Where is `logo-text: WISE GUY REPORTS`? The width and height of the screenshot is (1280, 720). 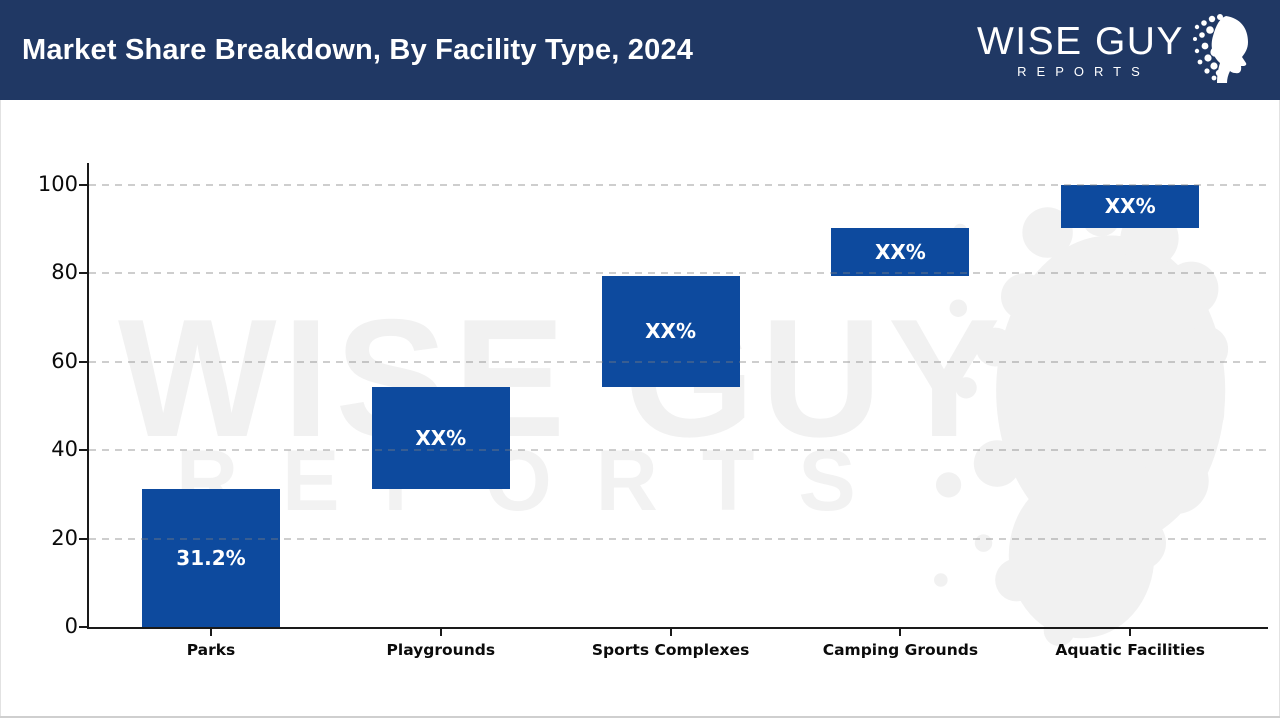 logo-text: WISE GUY REPORTS is located at coordinates (1080, 50).